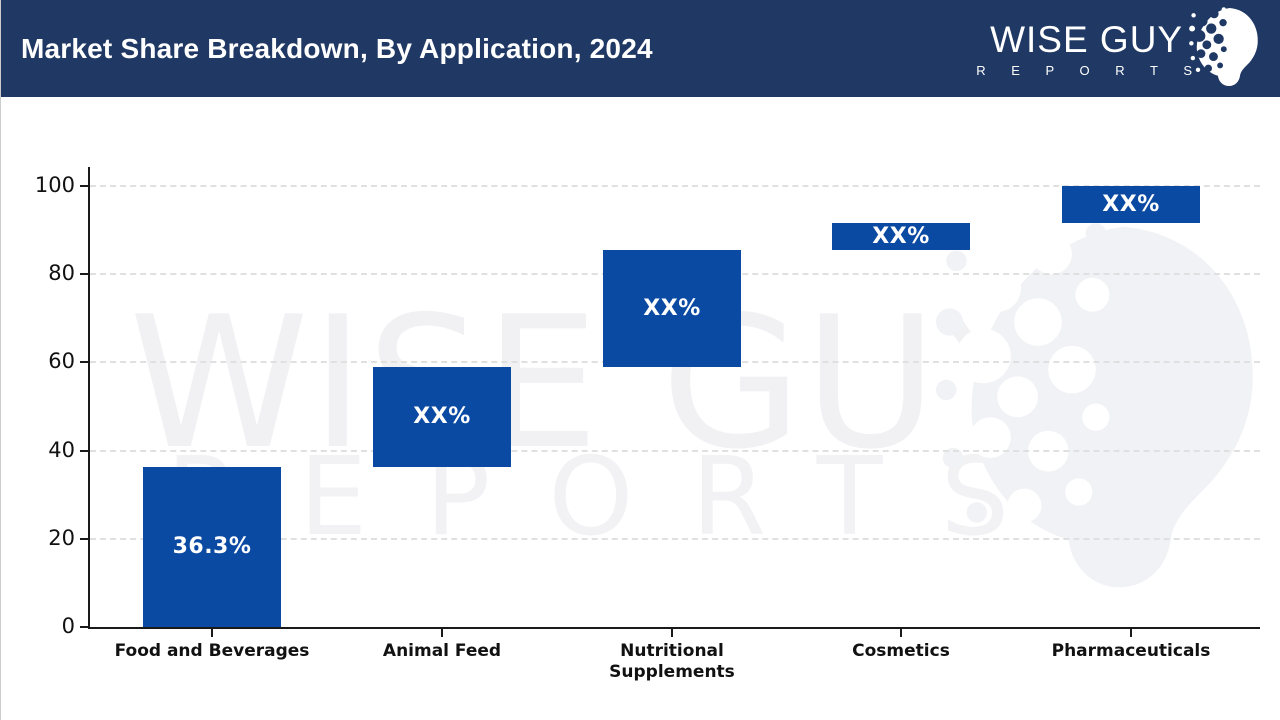 The image size is (1280, 720). Describe the element at coordinates (61, 361) in the screenshot. I see `y-tick-label-60: 60` at that location.